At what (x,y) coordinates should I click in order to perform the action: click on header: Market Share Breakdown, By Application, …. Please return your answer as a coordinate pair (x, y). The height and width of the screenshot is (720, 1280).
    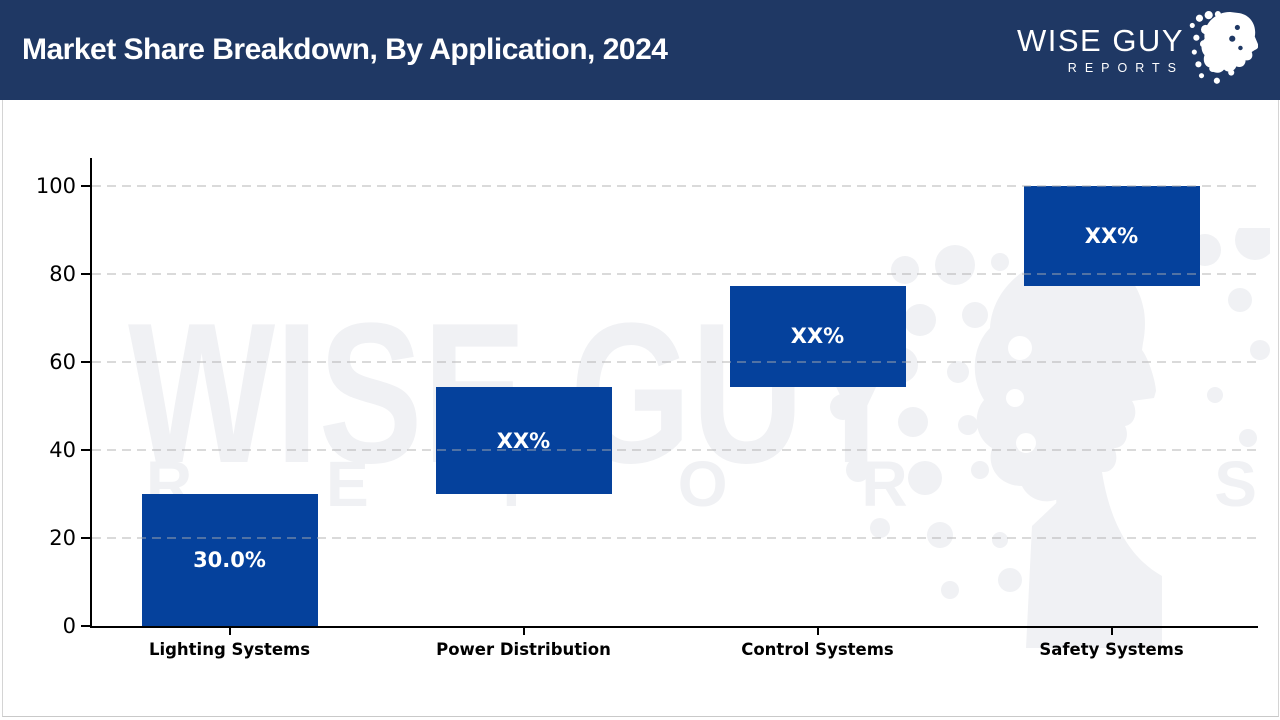
    Looking at the image, I should click on (640, 50).